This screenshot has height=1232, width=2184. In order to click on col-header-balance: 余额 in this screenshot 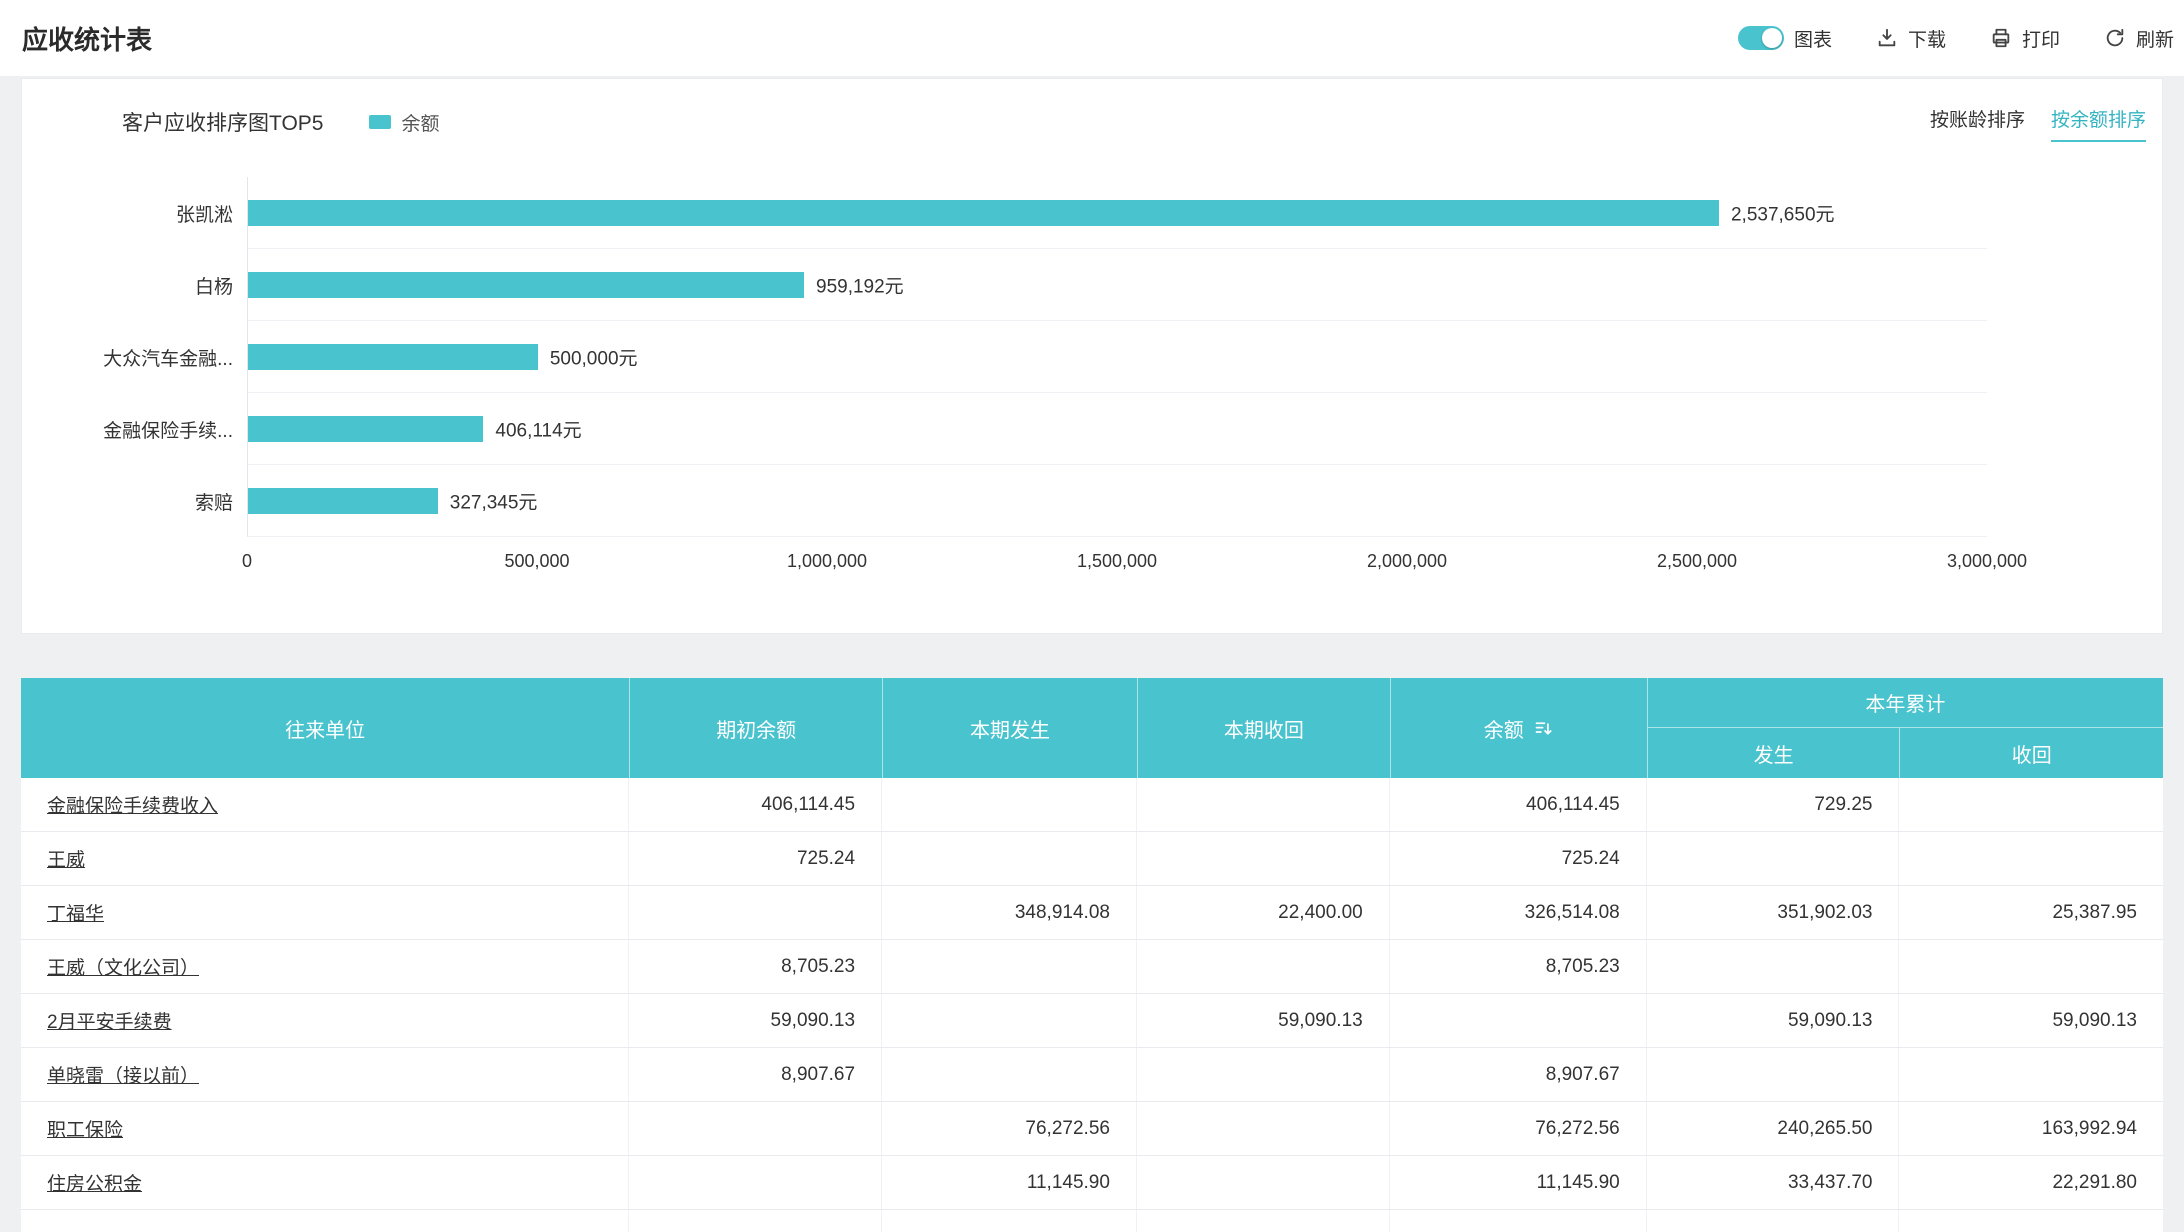, I will do `click(1518, 728)`.